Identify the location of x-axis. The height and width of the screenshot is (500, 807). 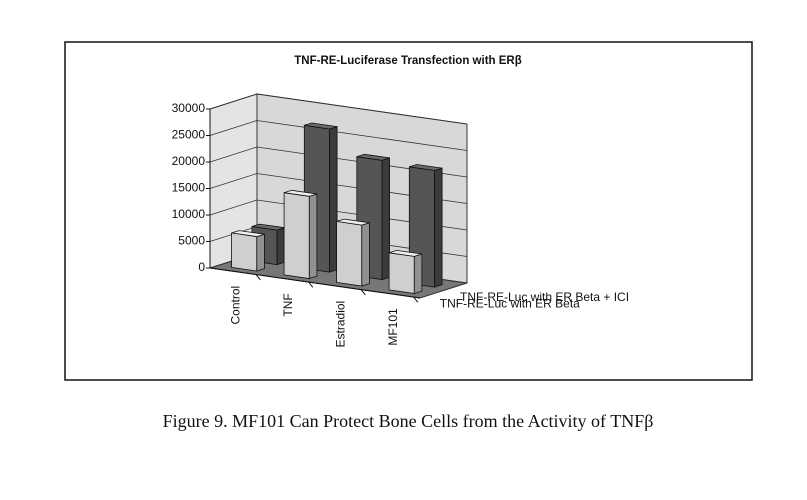
(315, 283).